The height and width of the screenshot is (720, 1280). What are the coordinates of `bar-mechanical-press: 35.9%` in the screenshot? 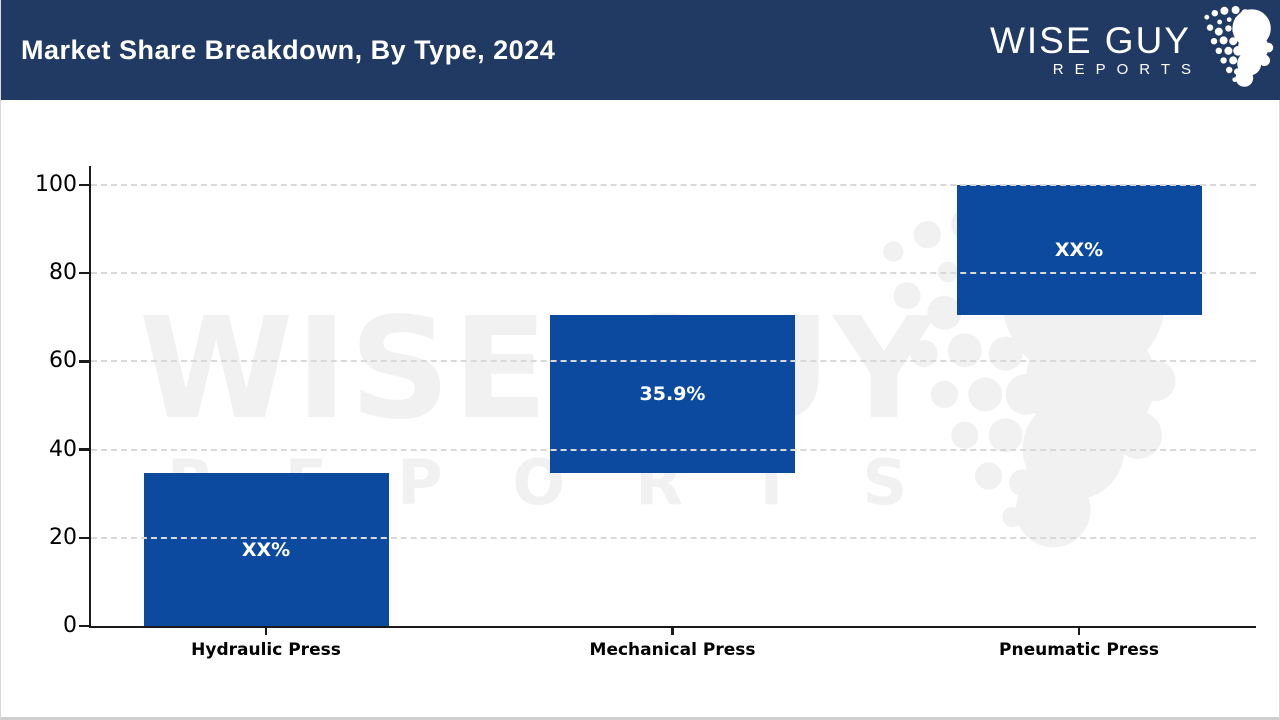 It's located at (672, 394).